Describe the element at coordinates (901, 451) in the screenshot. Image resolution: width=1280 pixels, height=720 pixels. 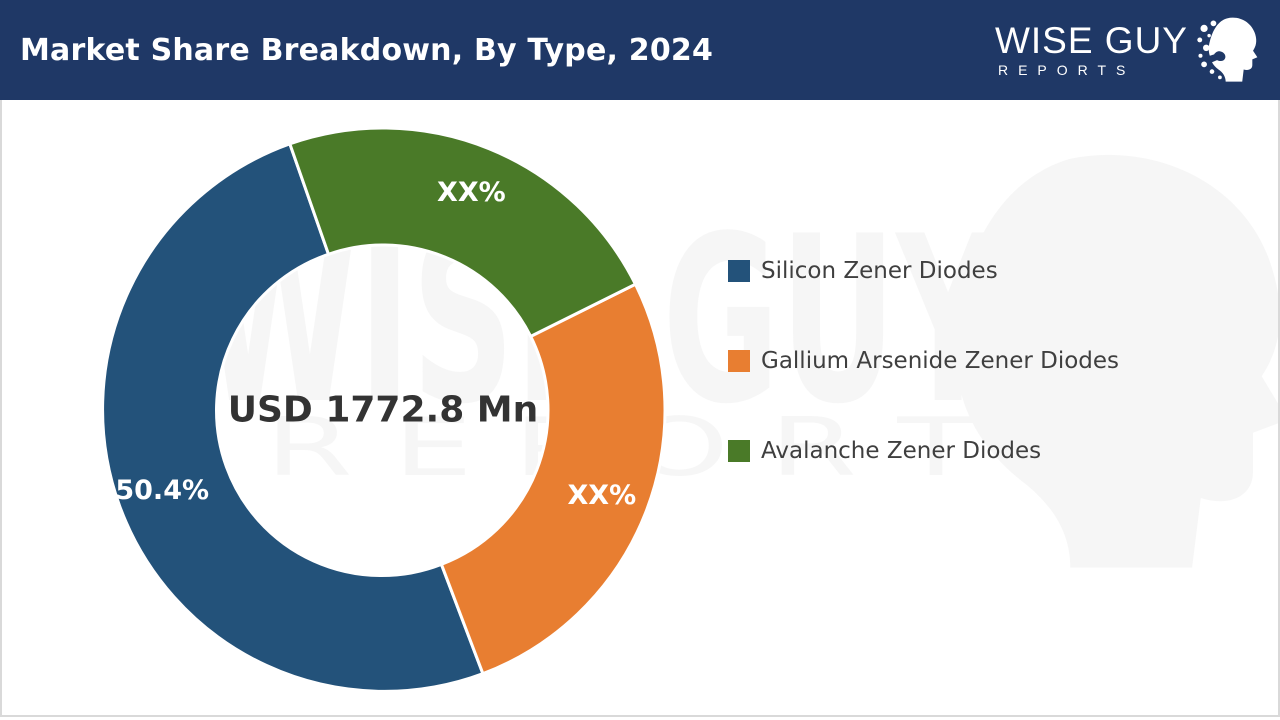
I see `legend-label: Avalanche Zener Diodes` at that location.